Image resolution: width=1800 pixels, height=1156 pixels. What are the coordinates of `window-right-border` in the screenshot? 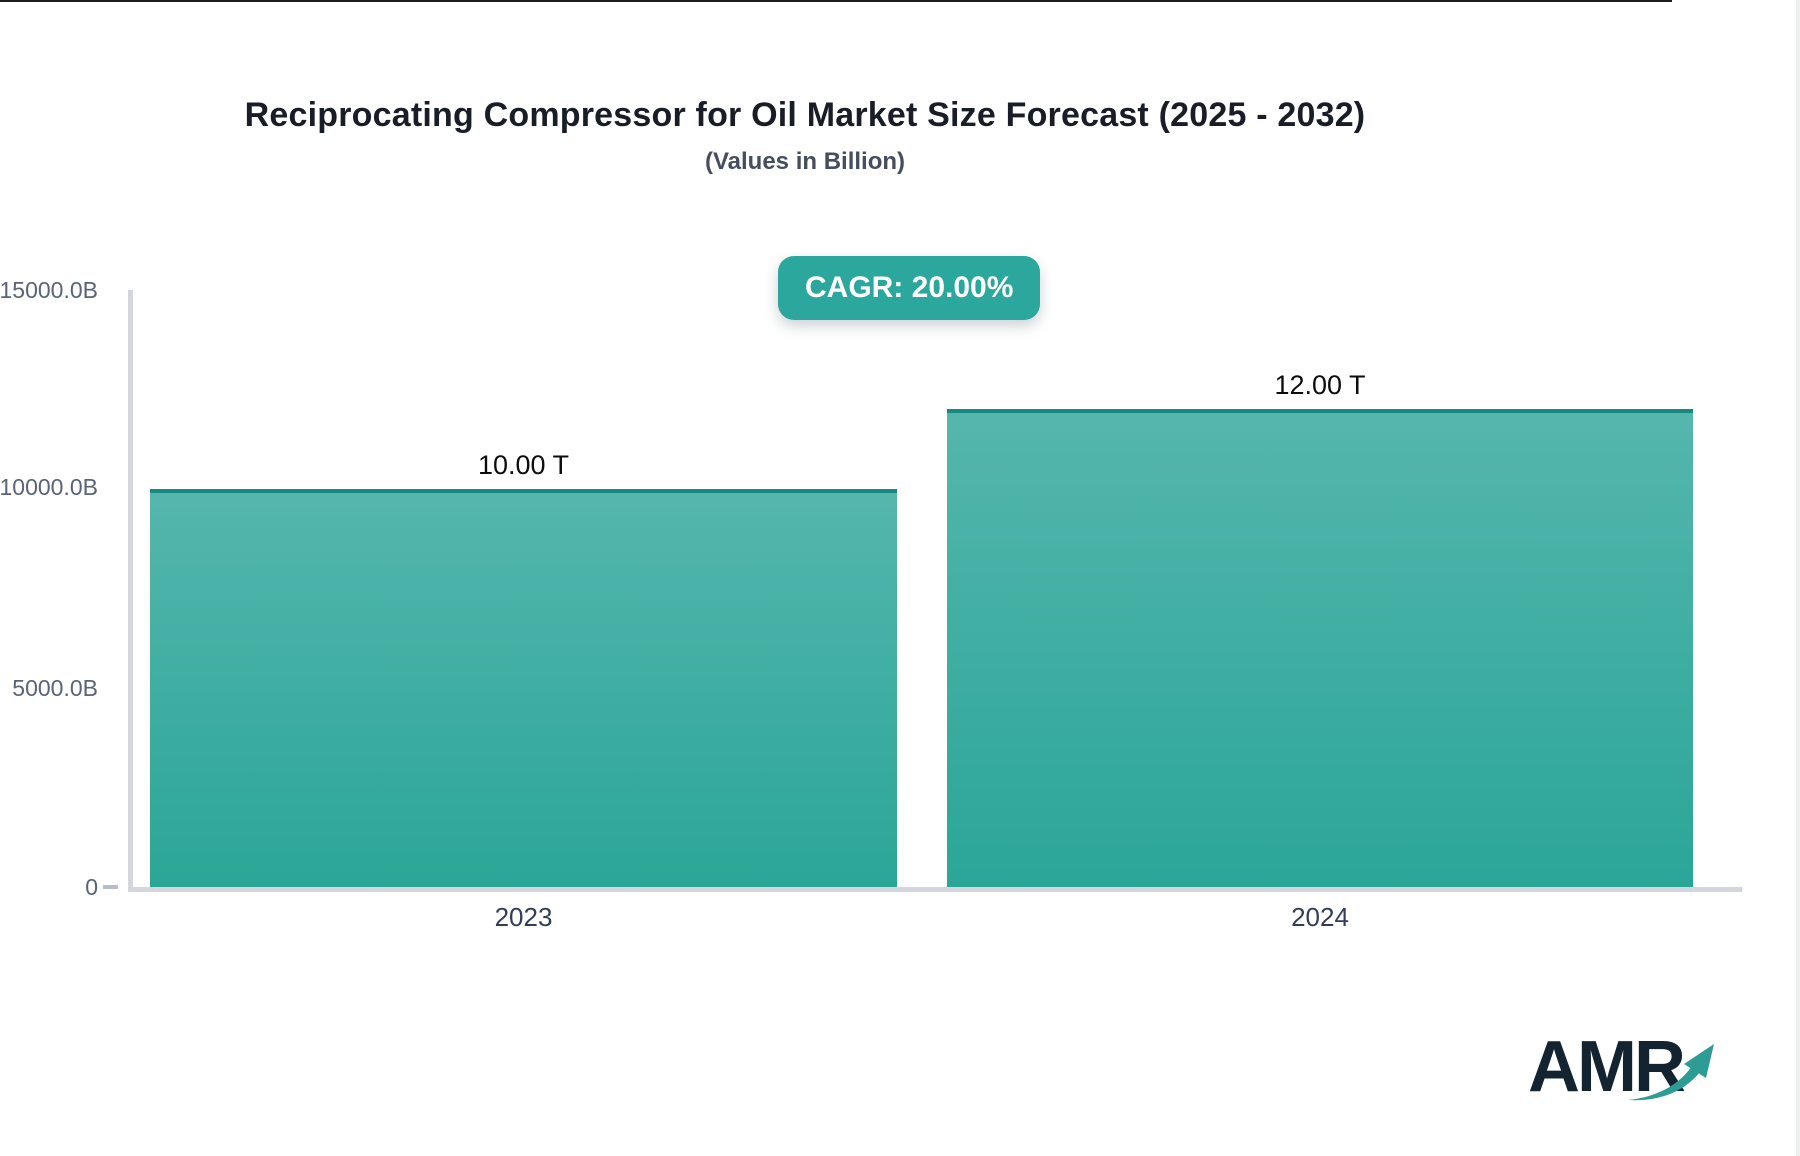 It's located at (1798, 578).